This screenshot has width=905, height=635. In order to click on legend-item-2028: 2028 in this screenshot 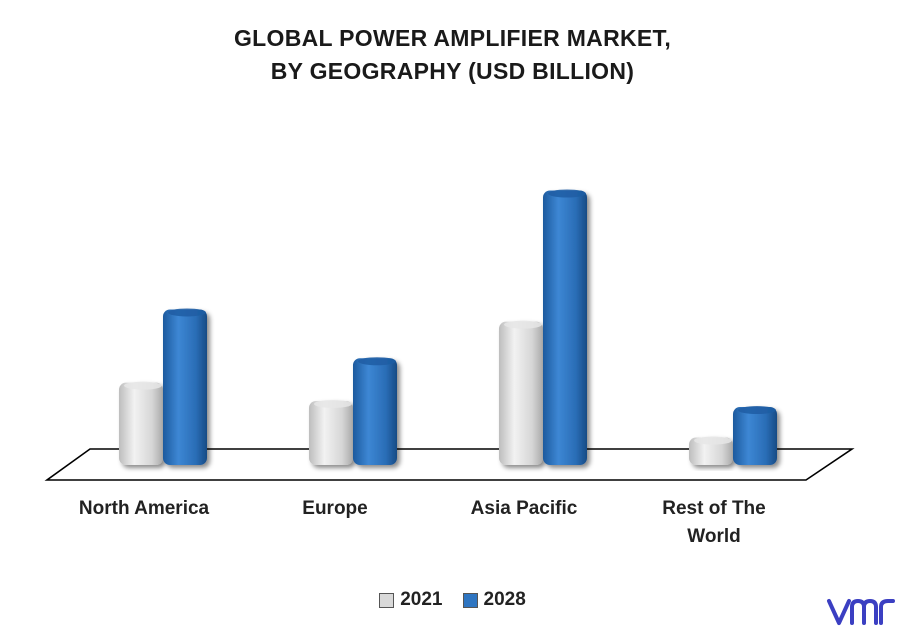, I will do `click(494, 600)`.